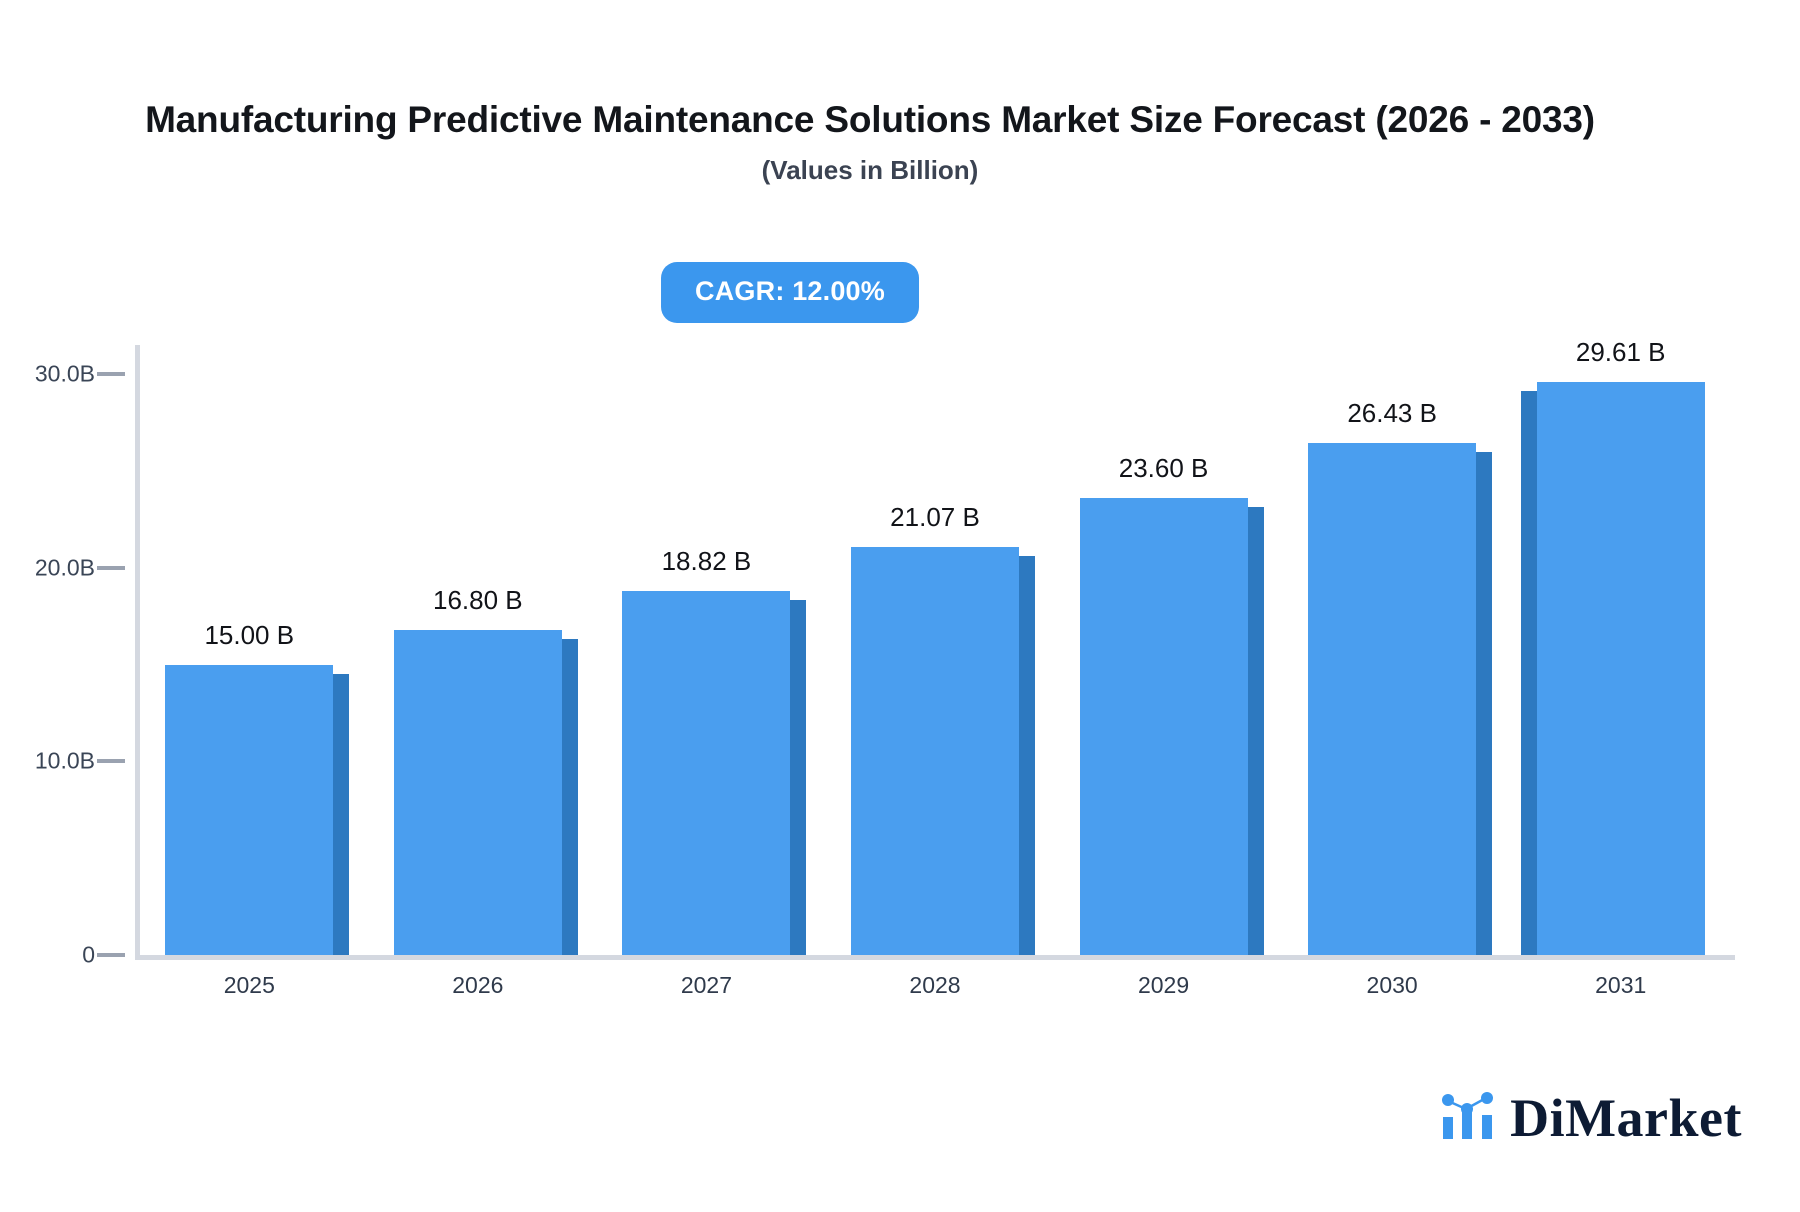 This screenshot has height=1212, width=1800. Describe the element at coordinates (706, 560) in the screenshot. I see `bar-value-label: 18.82 B` at that location.